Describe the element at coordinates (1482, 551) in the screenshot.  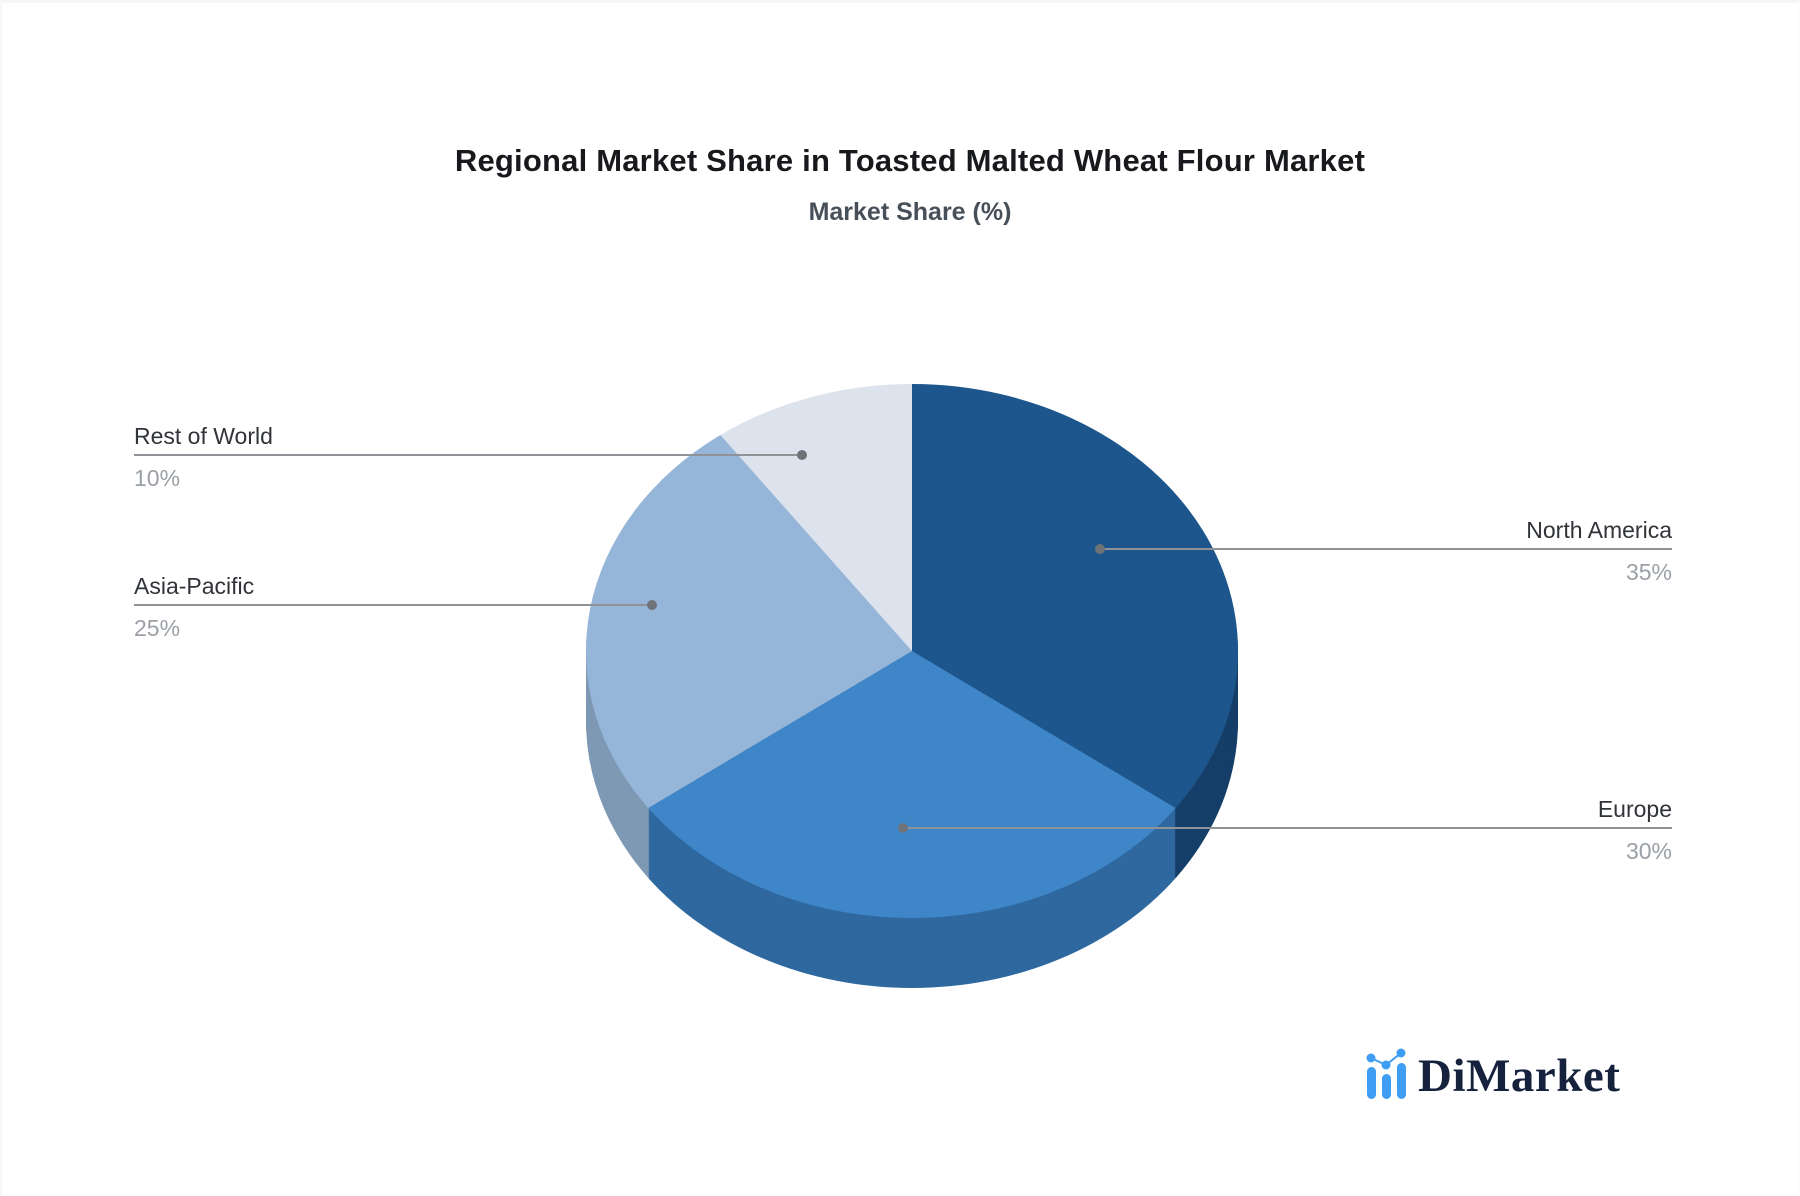
I see `callout-north-america: North America 35%` at that location.